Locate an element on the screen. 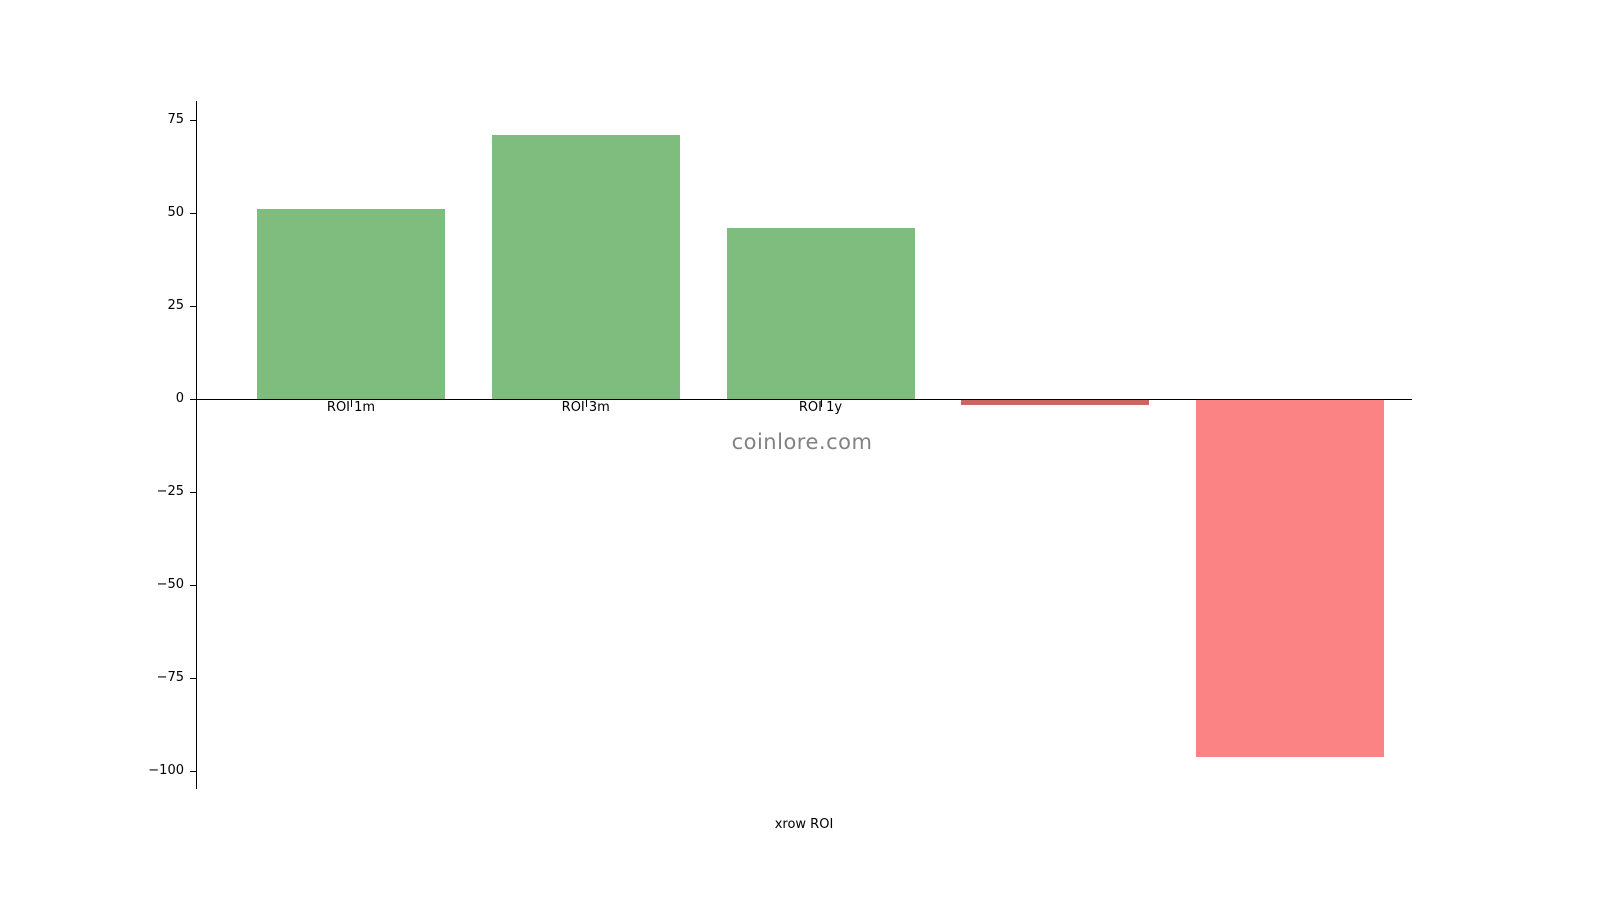  y-tick-label: 0 is located at coordinates (179, 398).